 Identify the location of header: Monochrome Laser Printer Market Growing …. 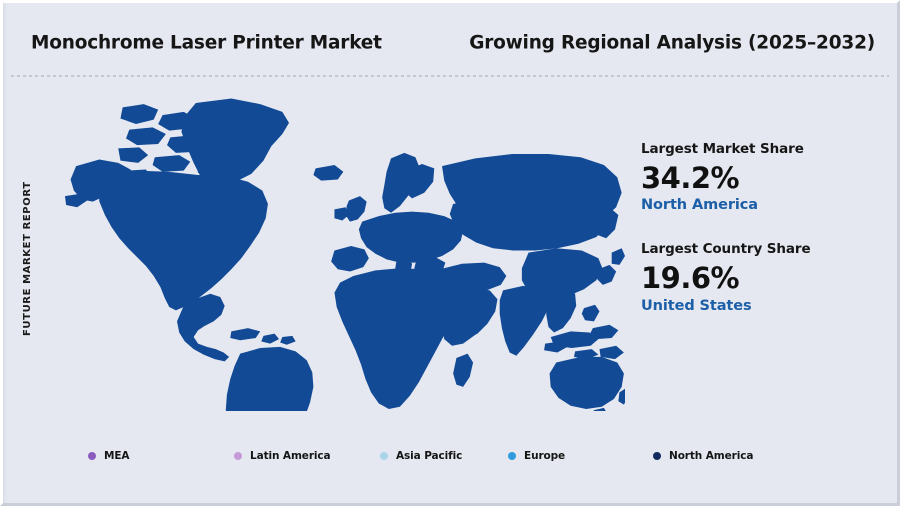
(450, 39).